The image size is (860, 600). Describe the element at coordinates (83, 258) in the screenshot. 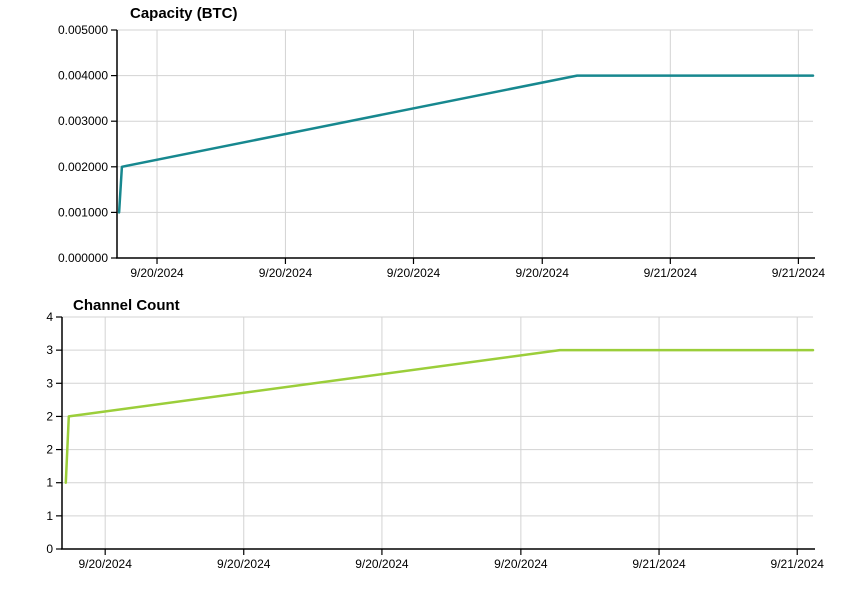

I see `y-axis-label: 0.000000` at that location.